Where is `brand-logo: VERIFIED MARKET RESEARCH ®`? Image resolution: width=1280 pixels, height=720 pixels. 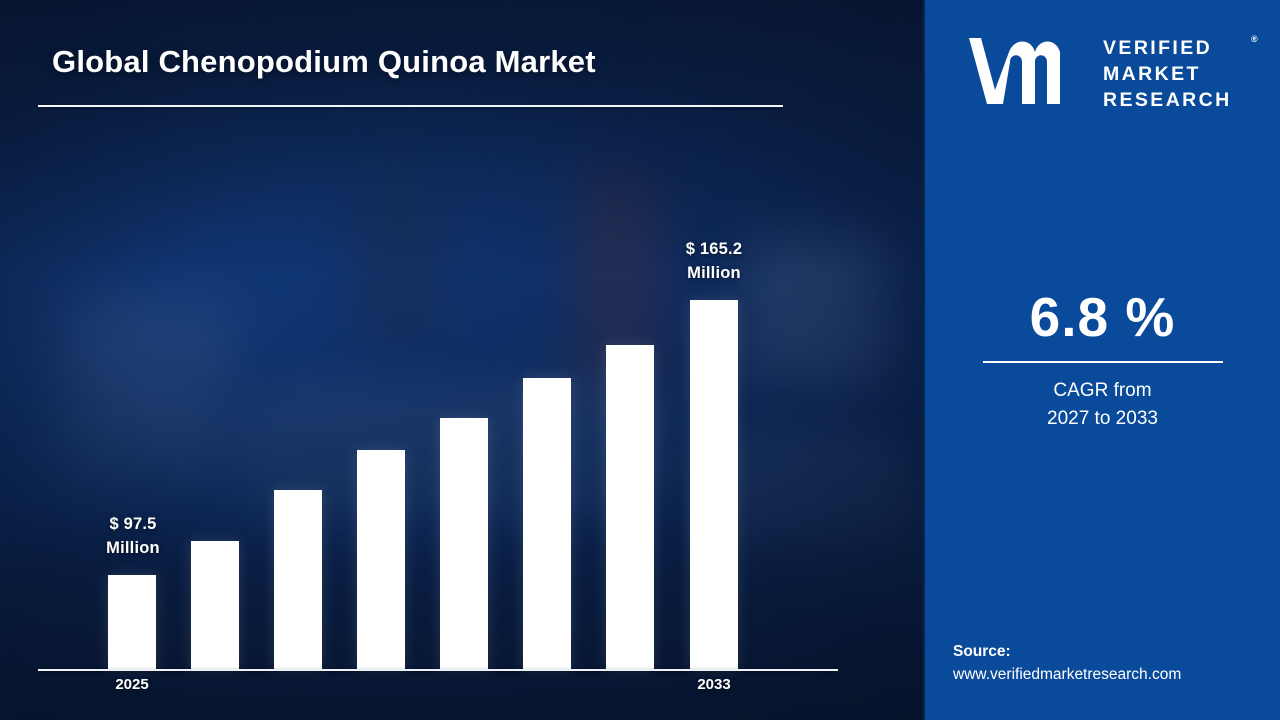 brand-logo: VERIFIED MARKET RESEARCH ® is located at coordinates (1105, 72).